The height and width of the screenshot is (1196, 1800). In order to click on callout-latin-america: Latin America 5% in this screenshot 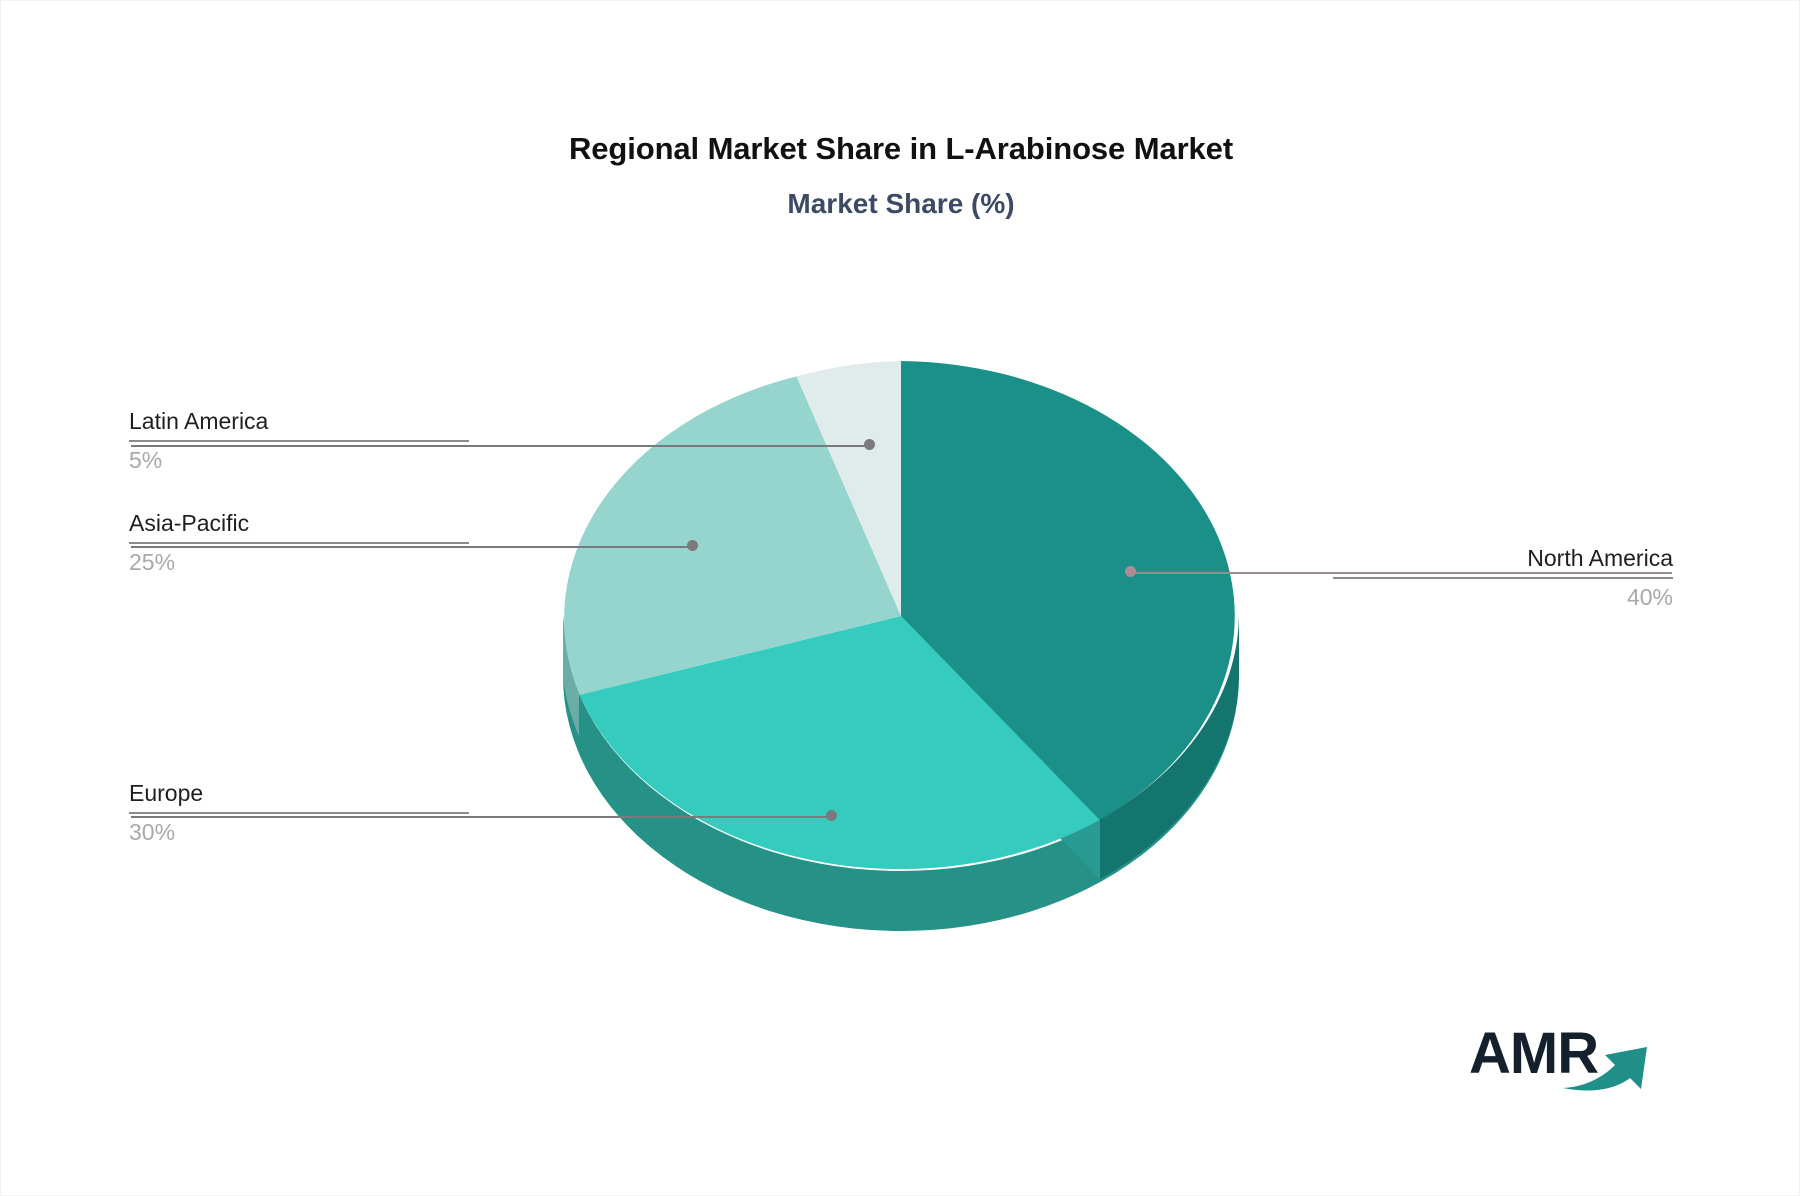, I will do `click(299, 440)`.